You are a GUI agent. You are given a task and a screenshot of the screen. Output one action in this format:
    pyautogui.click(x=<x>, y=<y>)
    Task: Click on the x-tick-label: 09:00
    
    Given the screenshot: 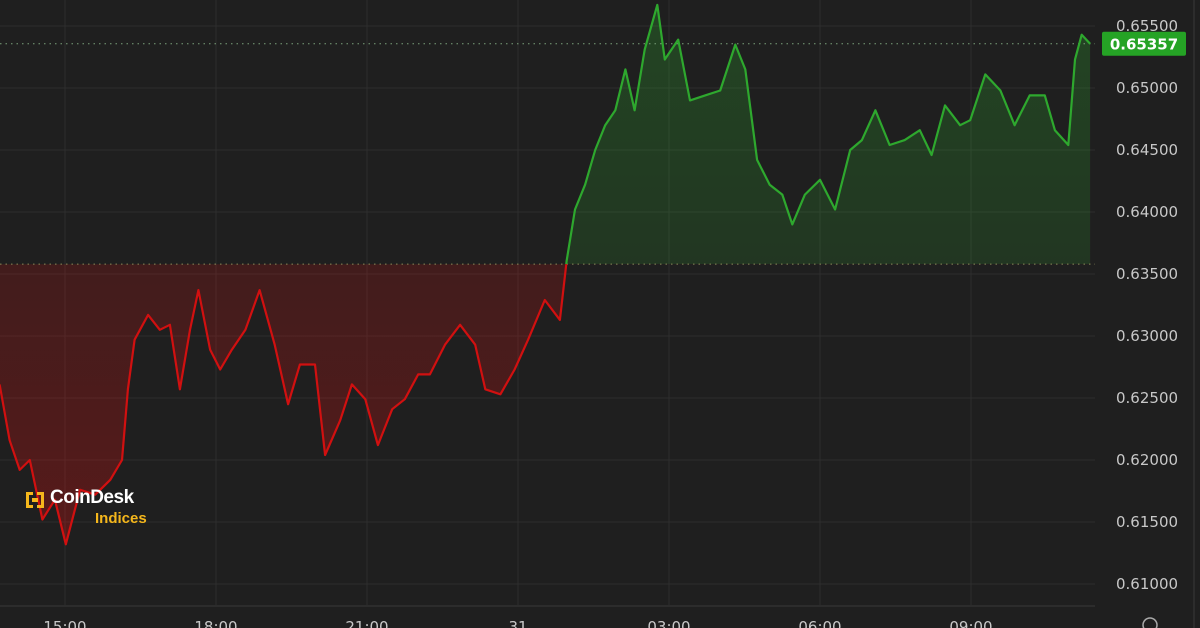 What is the action you would take?
    pyautogui.click(x=970, y=623)
    